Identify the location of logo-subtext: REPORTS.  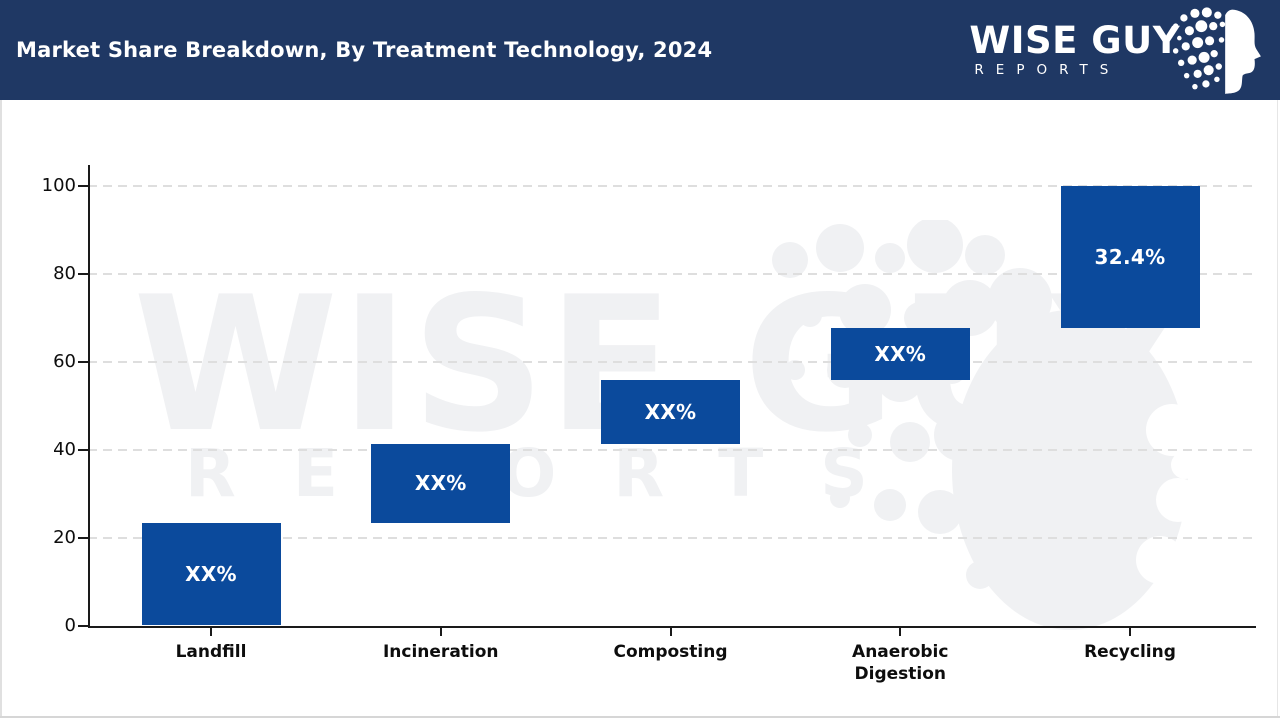
(1047, 69).